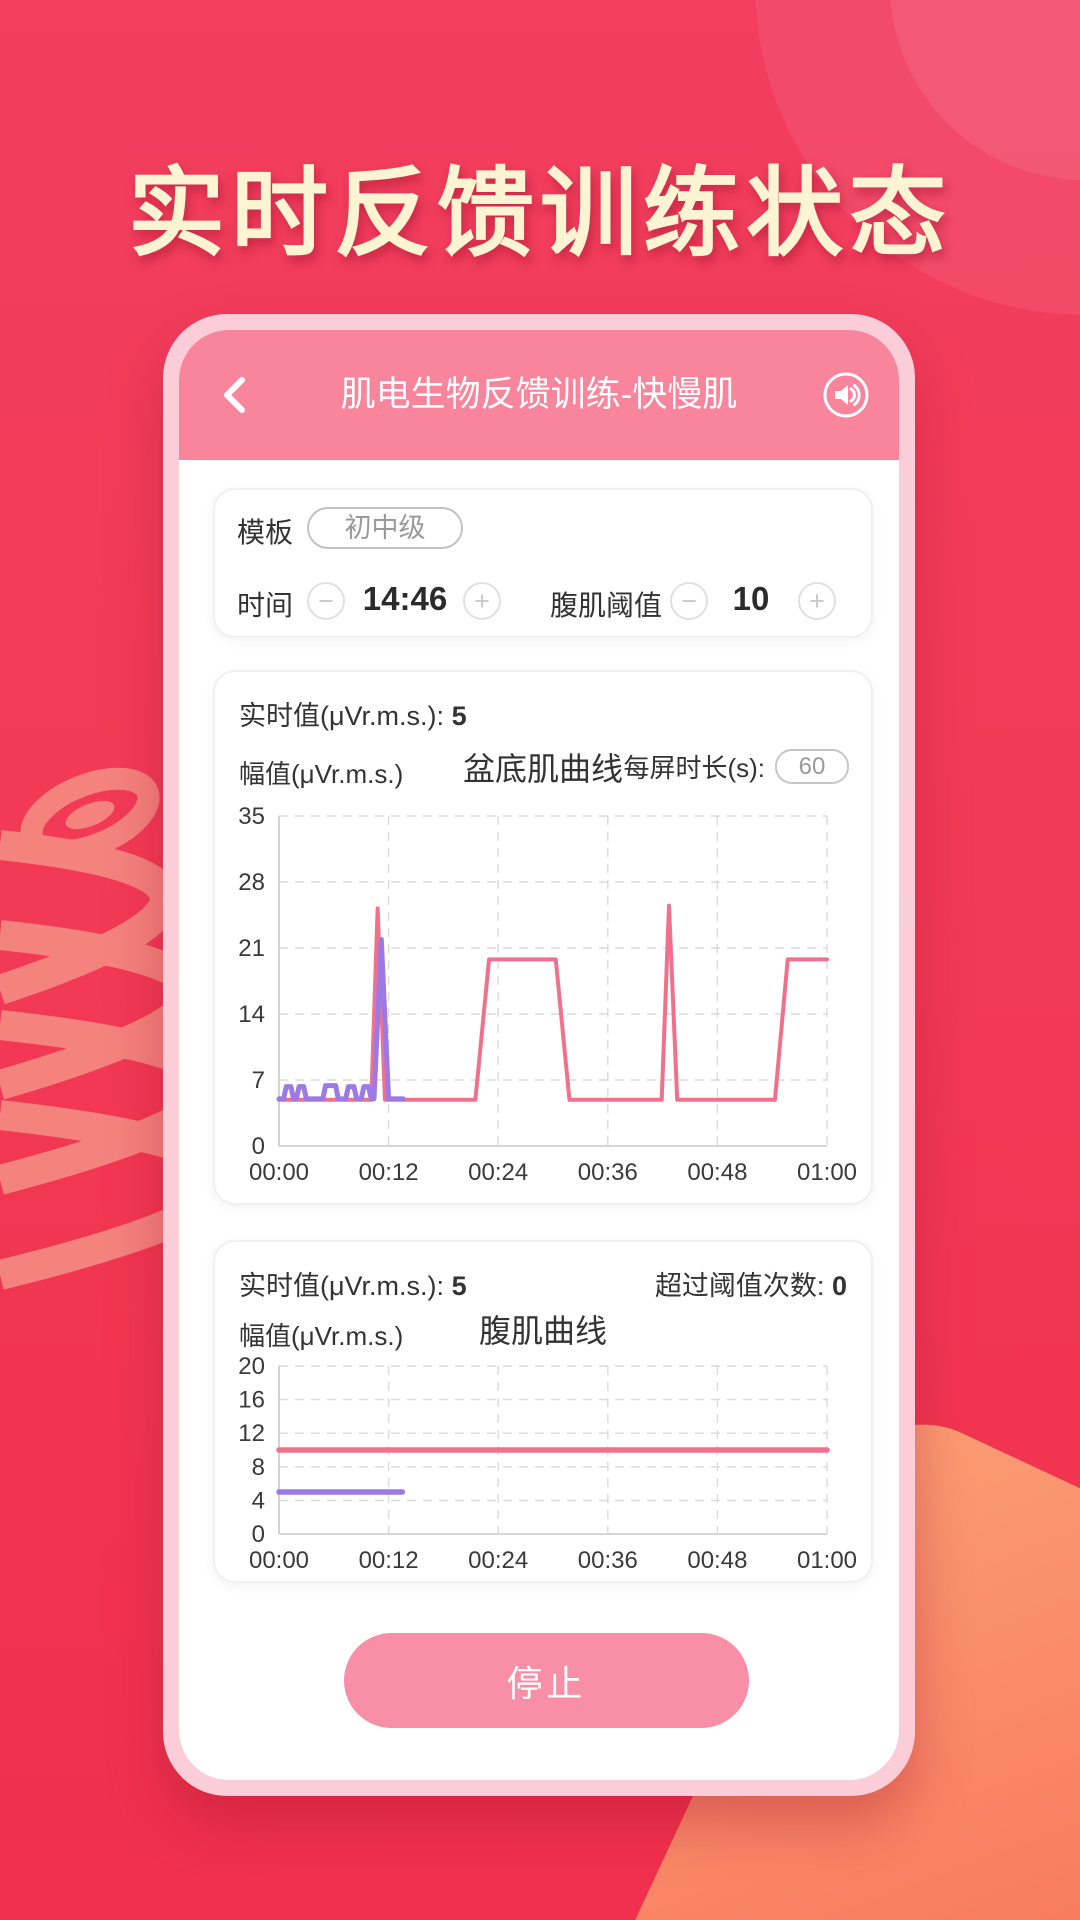 This screenshot has height=1920, width=1080. I want to click on template-pill: 初中级, so click(385, 528).